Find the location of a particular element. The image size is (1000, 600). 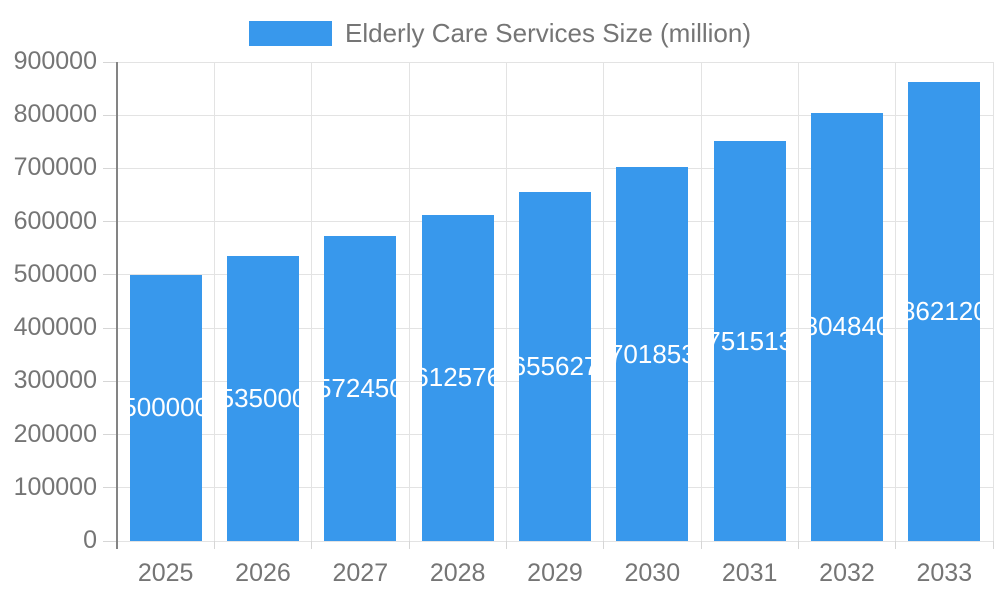

y-axis-tick-label: 500000 is located at coordinates (55, 273).